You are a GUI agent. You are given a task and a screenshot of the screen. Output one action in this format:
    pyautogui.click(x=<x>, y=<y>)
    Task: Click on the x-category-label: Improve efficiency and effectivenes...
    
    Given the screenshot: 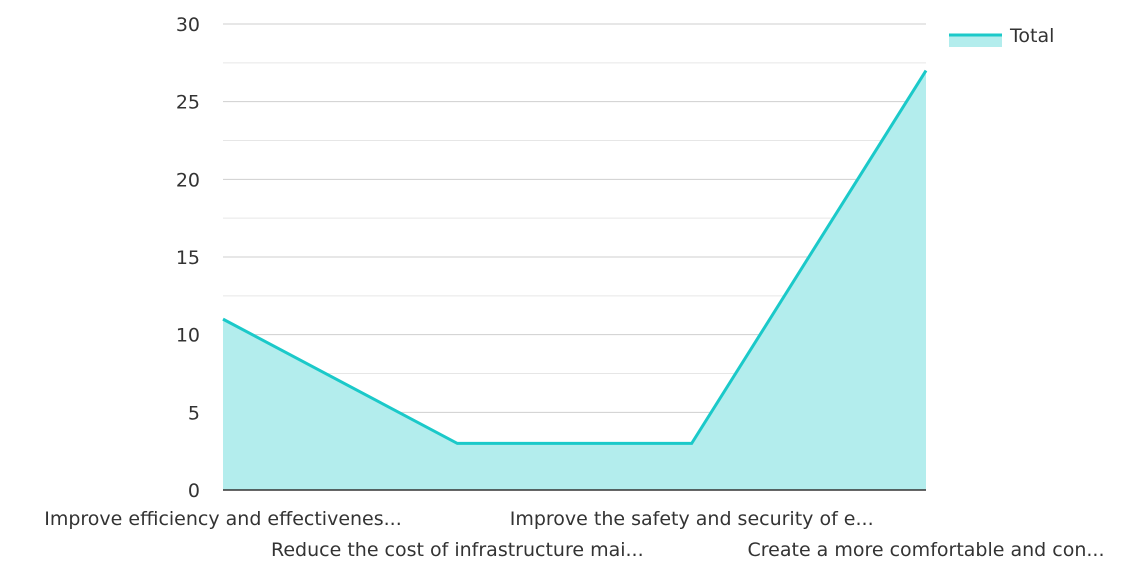 What is the action you would take?
    pyautogui.click(x=223, y=519)
    